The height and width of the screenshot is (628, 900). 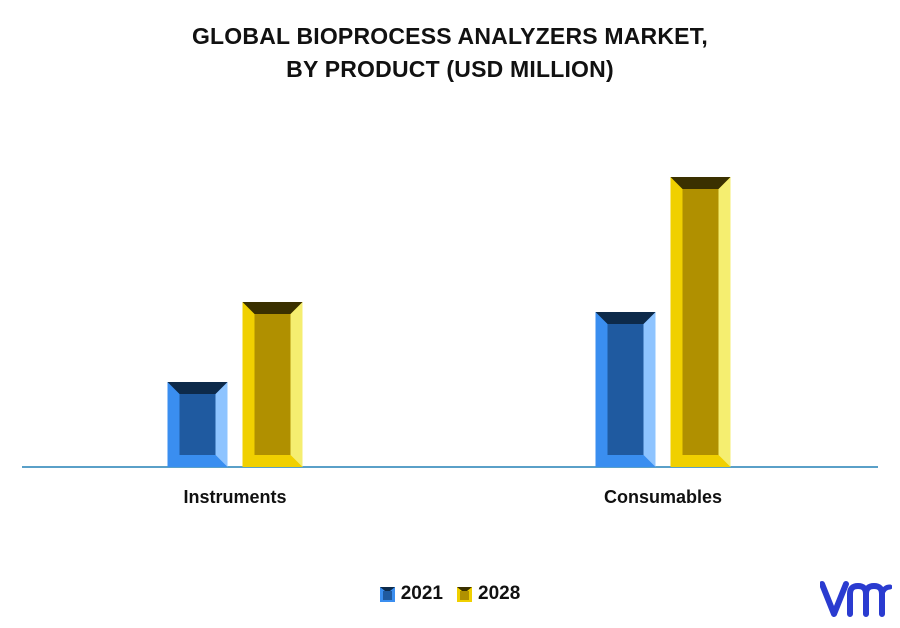 What do you see at coordinates (387, 594) in the screenshot?
I see `legend-swatch-2021` at bounding box center [387, 594].